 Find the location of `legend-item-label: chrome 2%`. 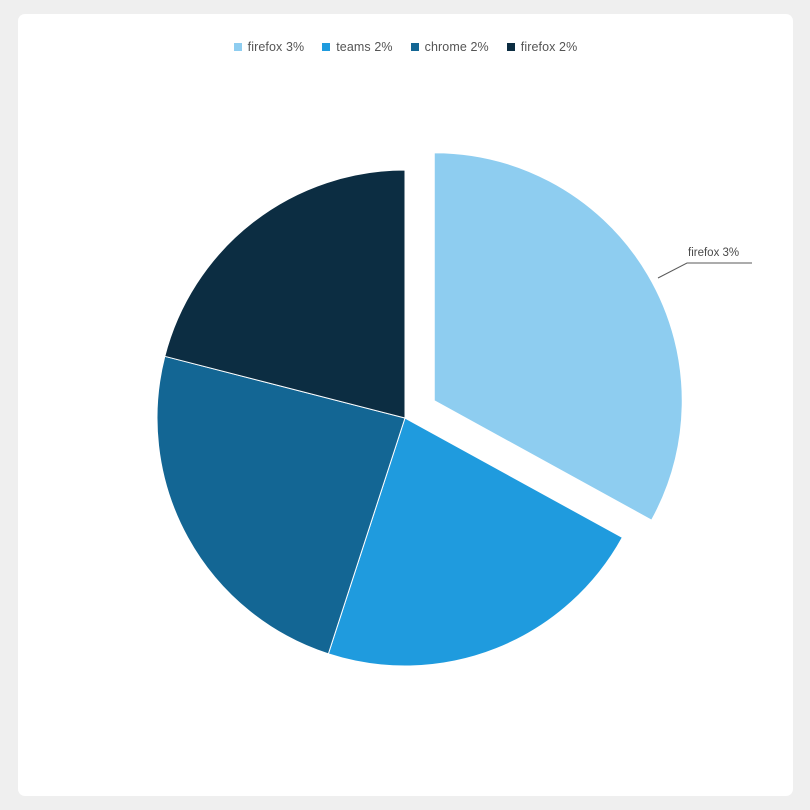

legend-item-label: chrome 2% is located at coordinates (456, 47).